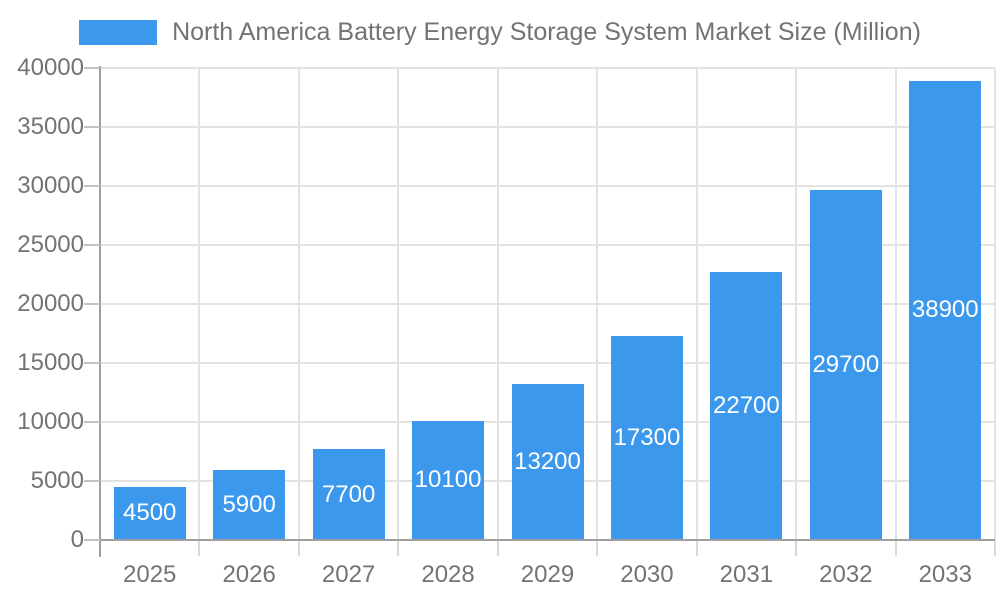 The height and width of the screenshot is (600, 1000). What do you see at coordinates (50, 67) in the screenshot?
I see `y-axis-label: 40000` at bounding box center [50, 67].